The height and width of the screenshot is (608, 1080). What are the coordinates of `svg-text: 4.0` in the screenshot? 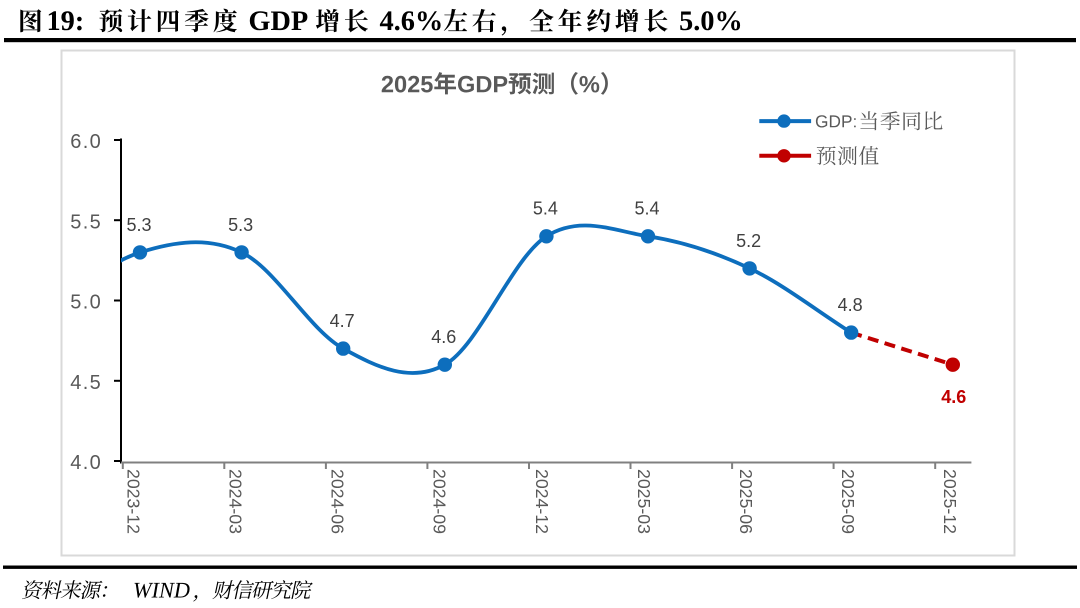 It's located at (86, 463).